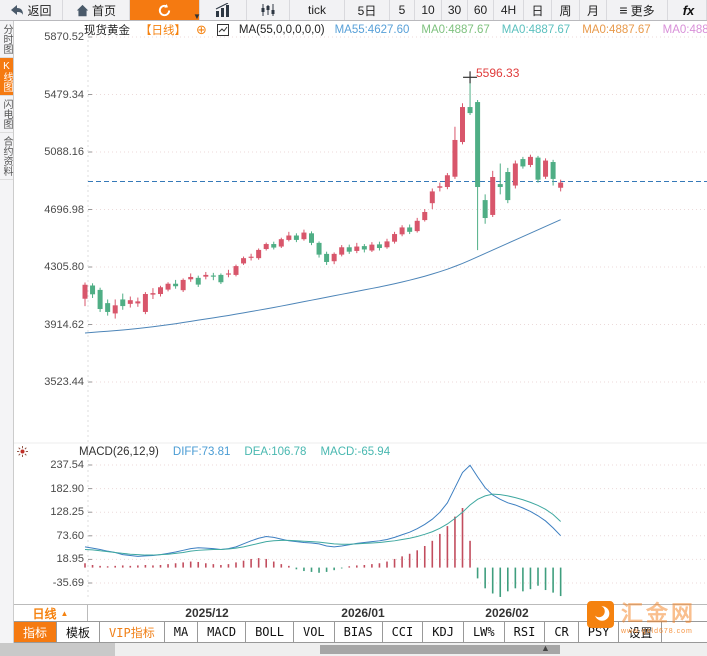  I want to click on tab-LW%: LW%, so click(484, 632).